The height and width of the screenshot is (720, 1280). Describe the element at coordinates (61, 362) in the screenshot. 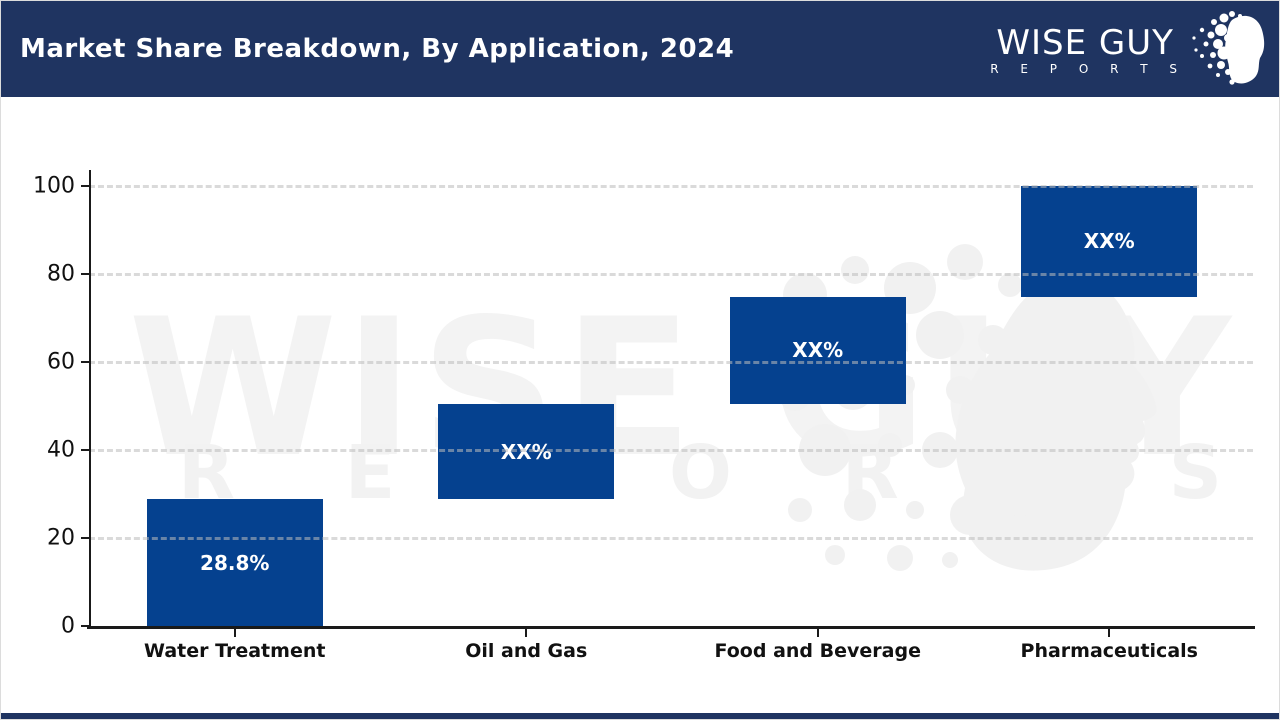

I see `y-tick-label: 60` at that location.